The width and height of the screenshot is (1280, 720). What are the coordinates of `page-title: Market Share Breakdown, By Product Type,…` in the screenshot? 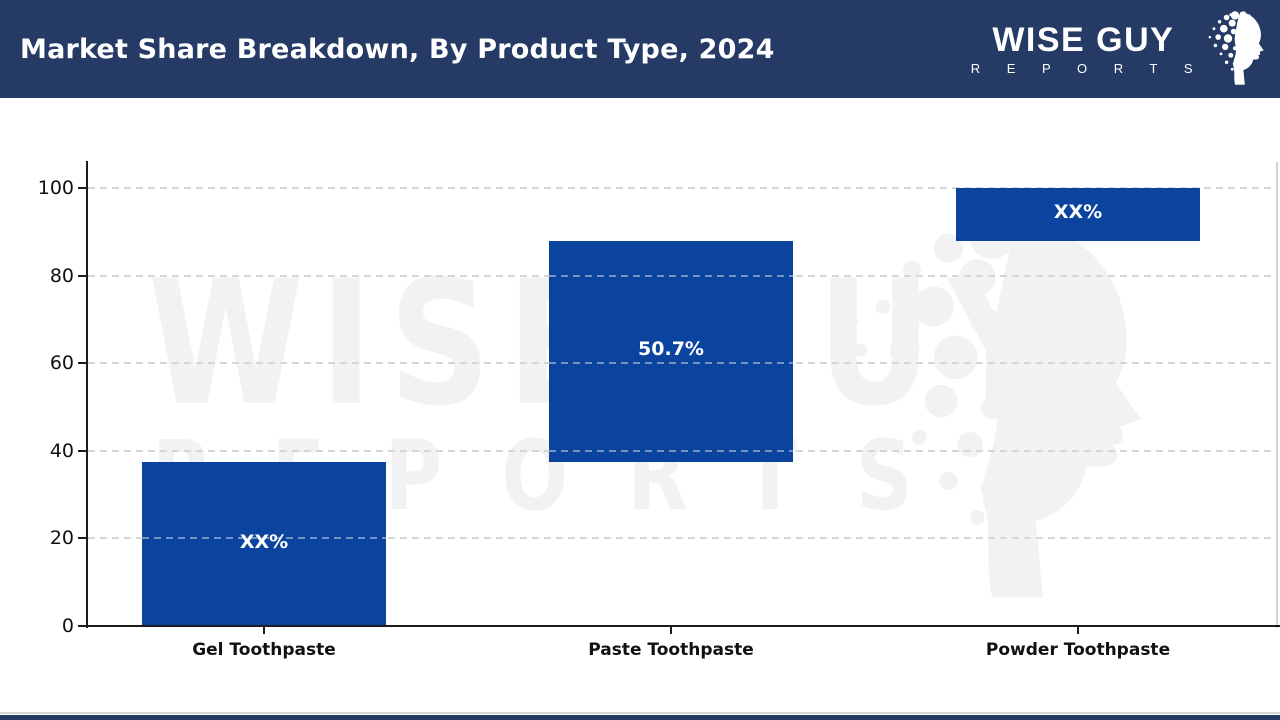 It's located at (397, 49).